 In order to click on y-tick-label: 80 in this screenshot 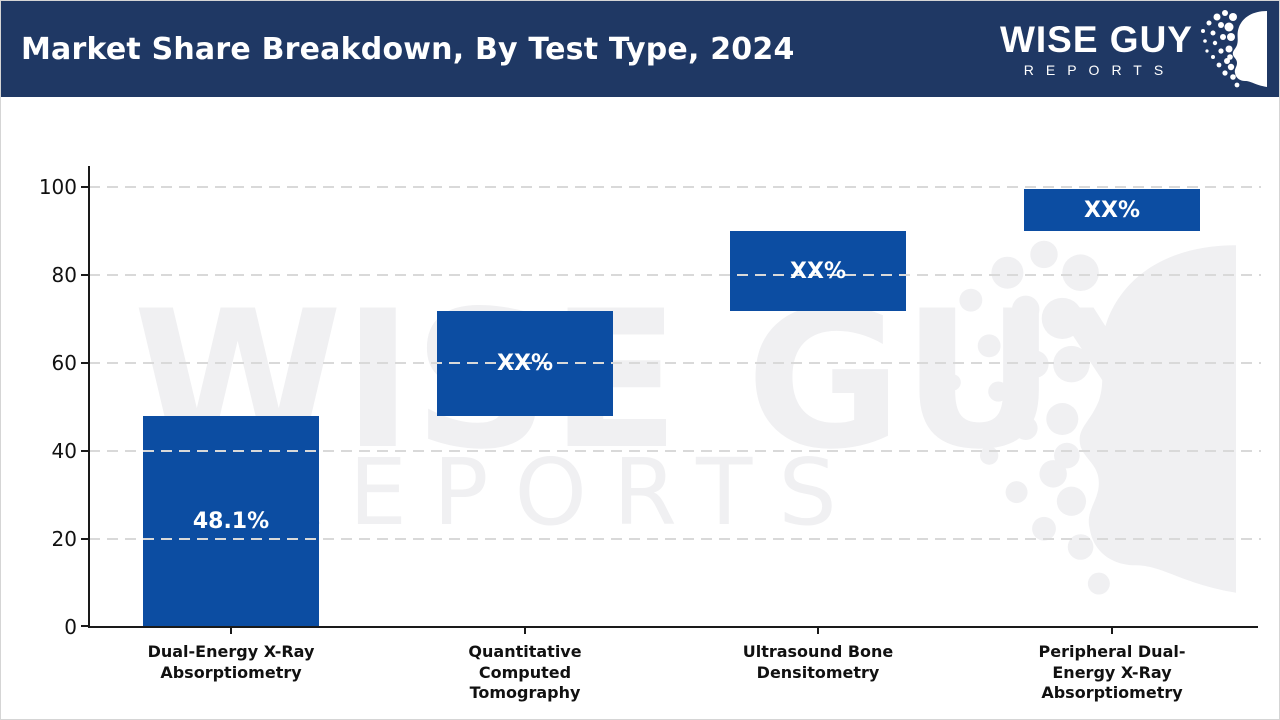, I will do `click(64, 275)`.